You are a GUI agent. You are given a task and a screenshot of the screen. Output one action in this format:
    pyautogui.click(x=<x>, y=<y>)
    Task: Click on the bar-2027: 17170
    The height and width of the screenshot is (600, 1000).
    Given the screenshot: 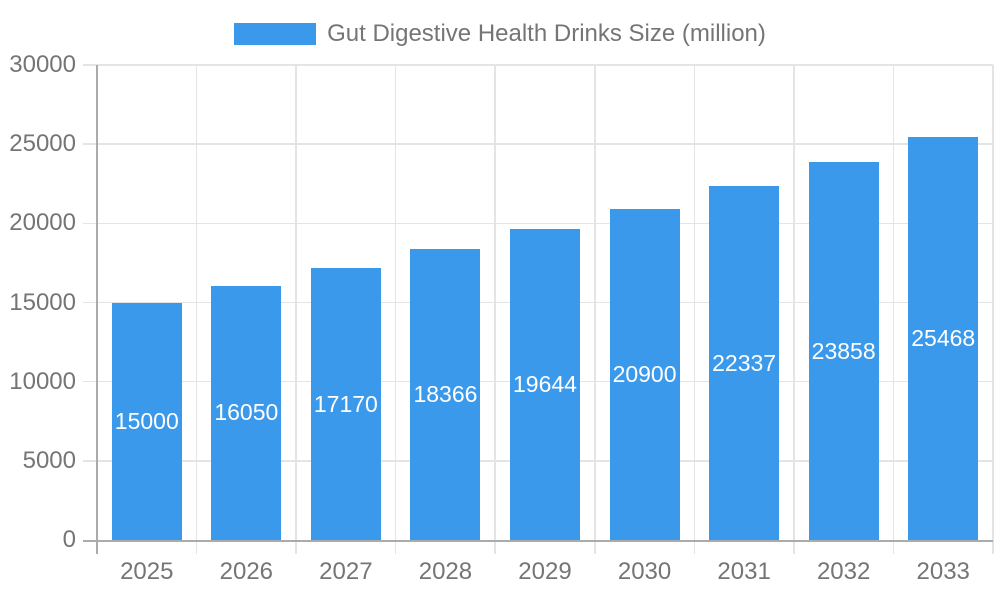 What is the action you would take?
    pyautogui.click(x=345, y=404)
    